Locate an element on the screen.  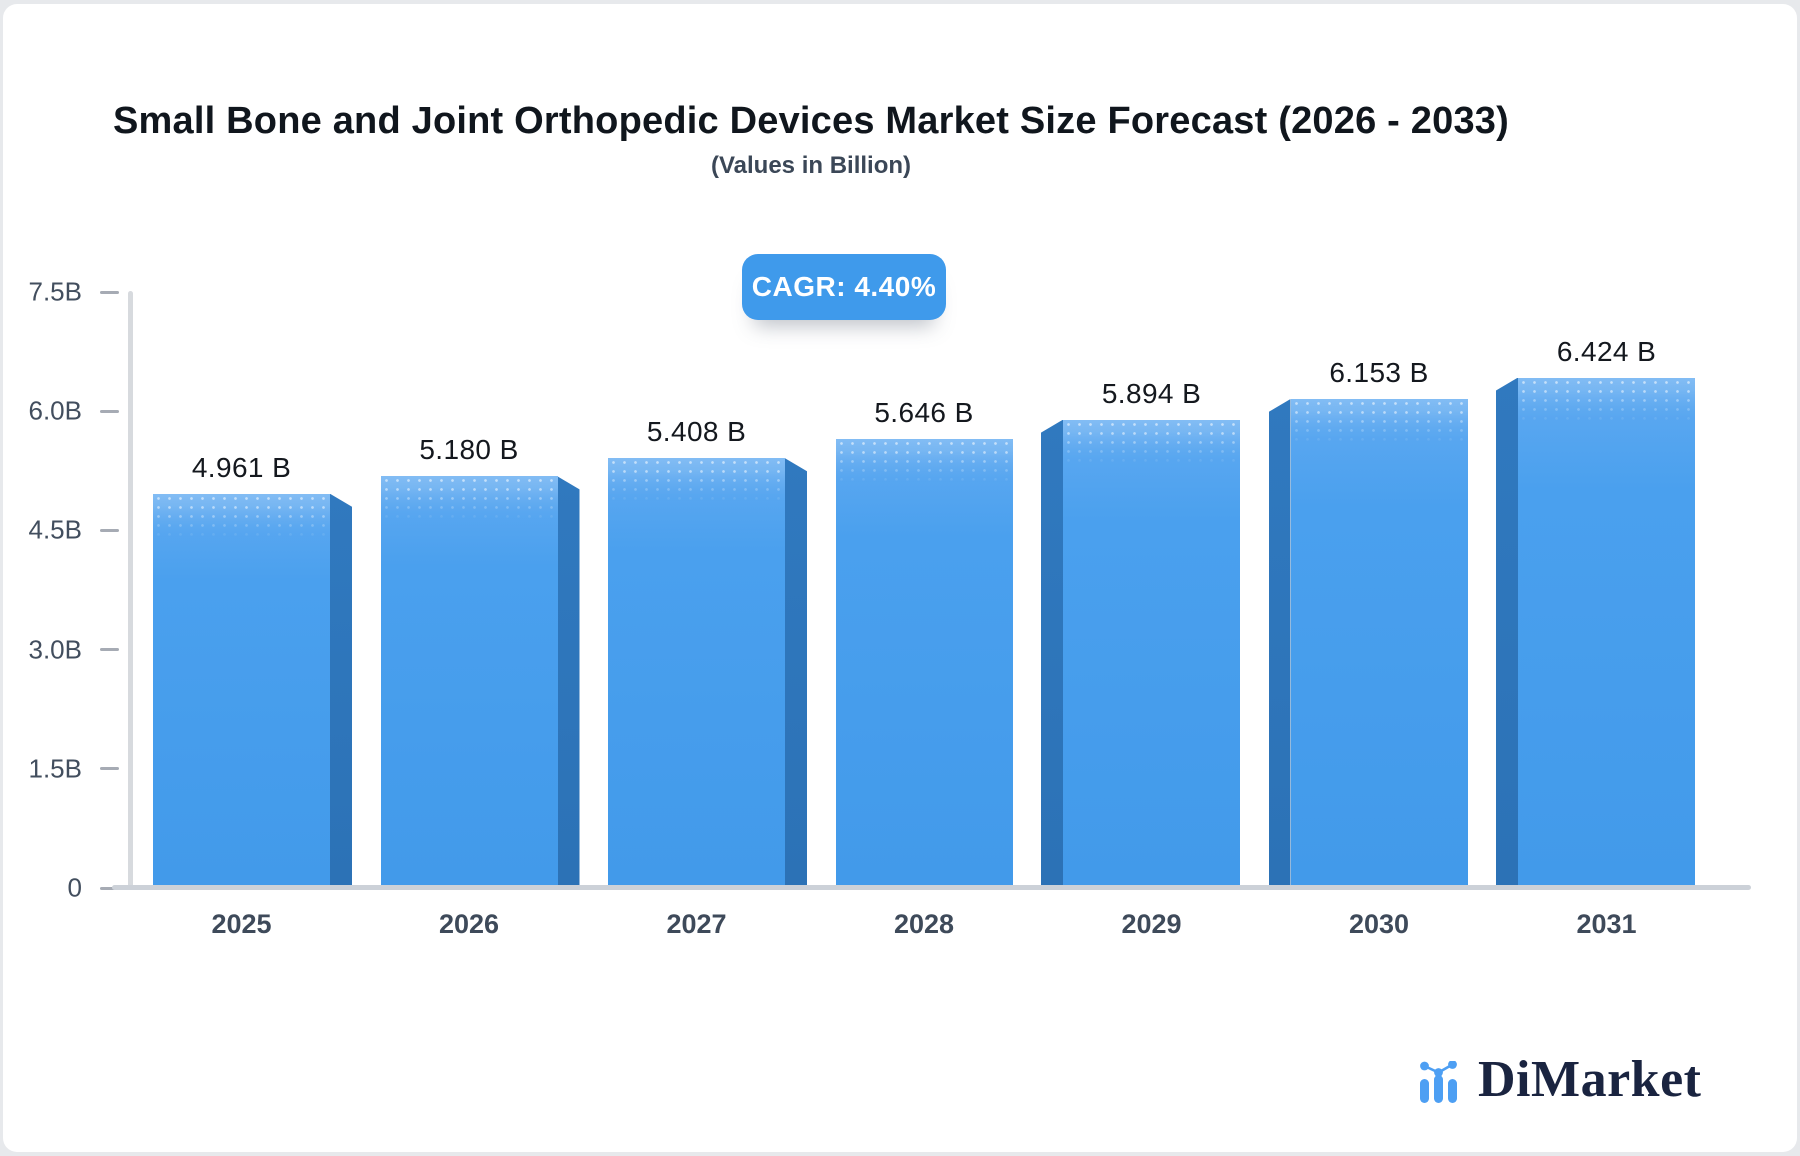
chart-subtitle: (Values in Billion) is located at coordinates (811, 165).